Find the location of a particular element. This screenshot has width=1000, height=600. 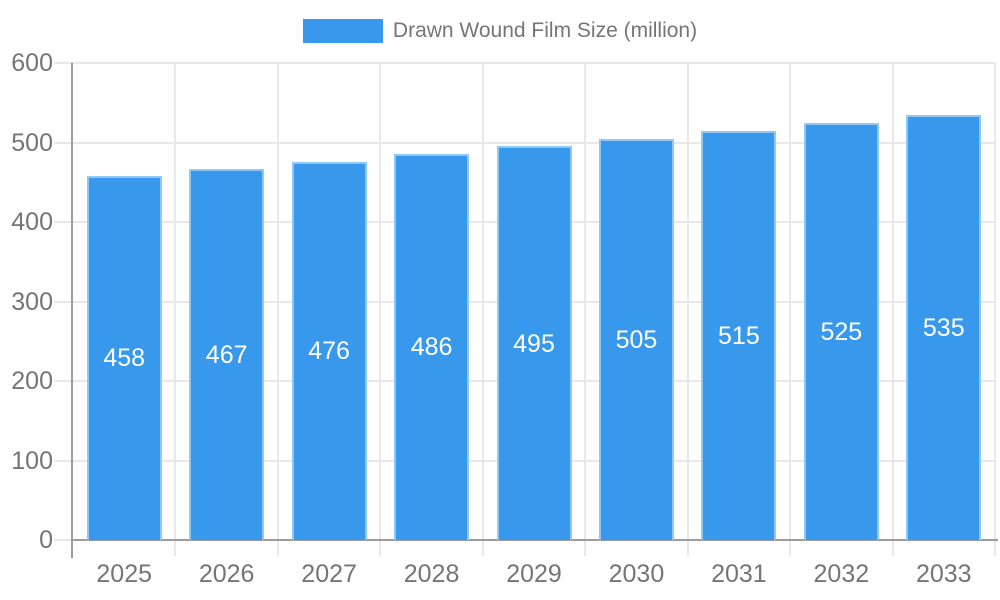

x-axis-label: 2029 is located at coordinates (534, 574).